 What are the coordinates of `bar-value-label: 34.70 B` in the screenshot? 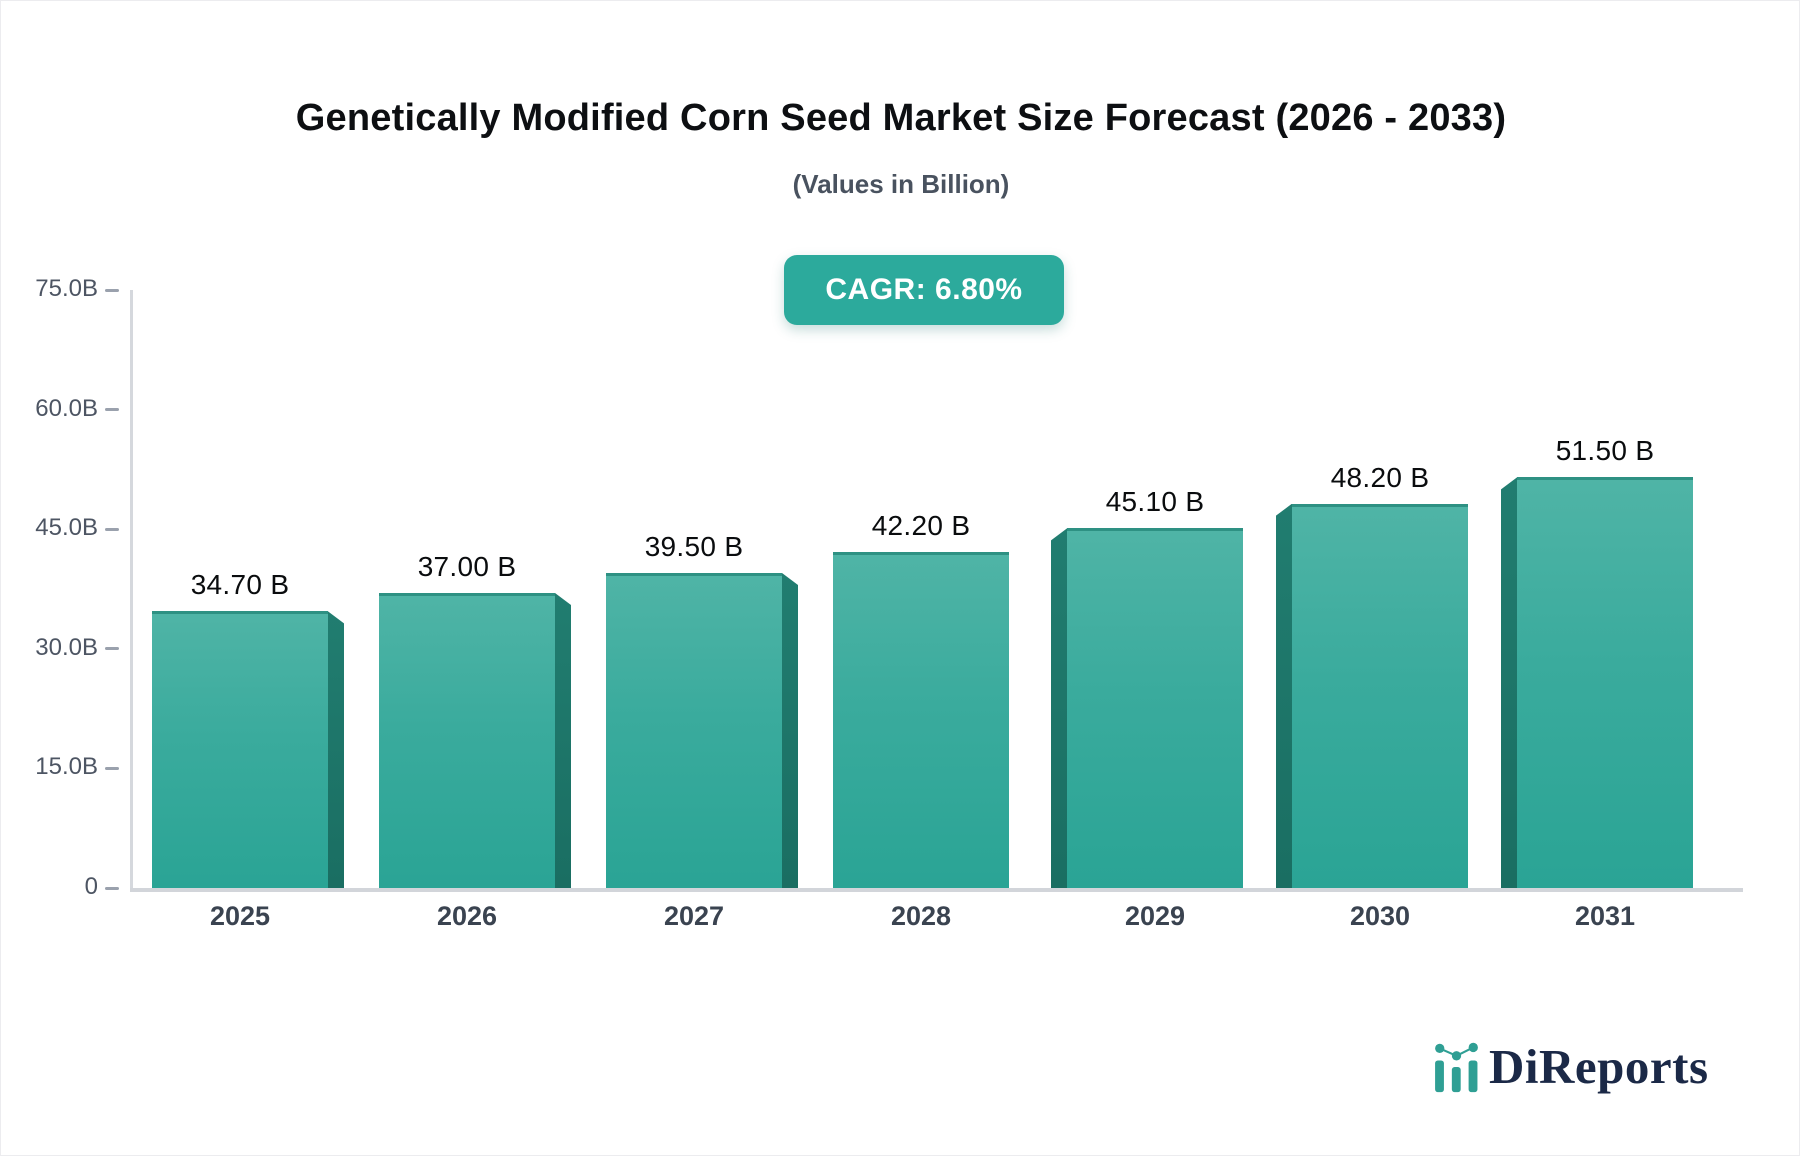 It's located at (240, 585).